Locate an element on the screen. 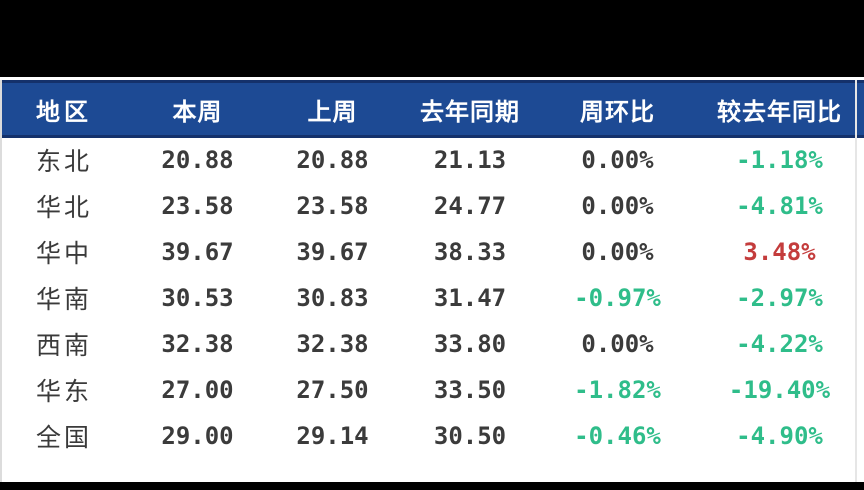 Image resolution: width=864 pixels, height=490 pixels. table-row: 华中 39.67 39.67 38.33 0.00% 3.48% is located at coordinates (432, 251).